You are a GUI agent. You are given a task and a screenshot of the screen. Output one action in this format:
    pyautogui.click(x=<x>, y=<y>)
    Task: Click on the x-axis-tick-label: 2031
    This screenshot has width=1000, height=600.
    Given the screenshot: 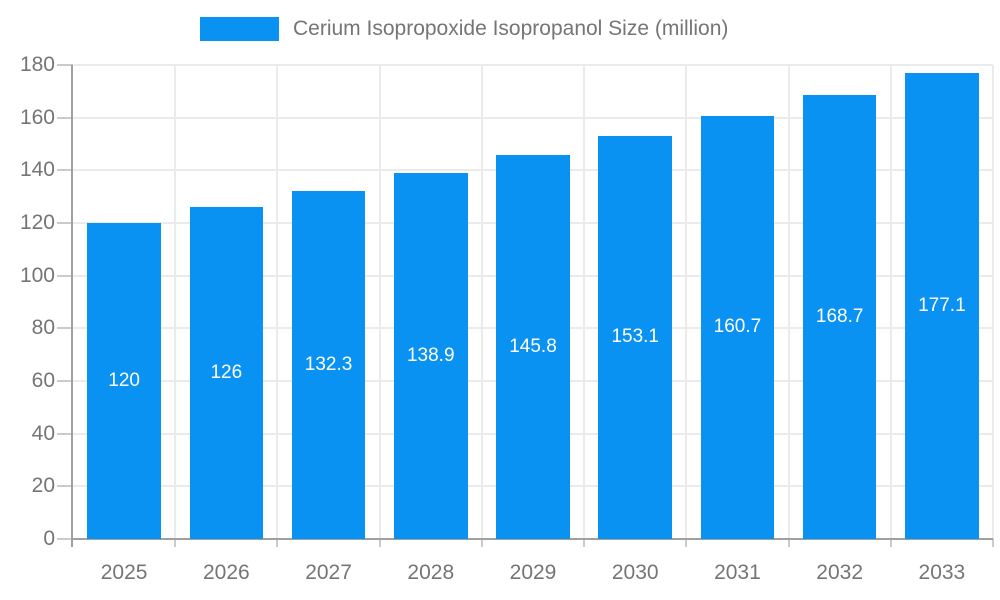 What is the action you would take?
    pyautogui.click(x=737, y=572)
    